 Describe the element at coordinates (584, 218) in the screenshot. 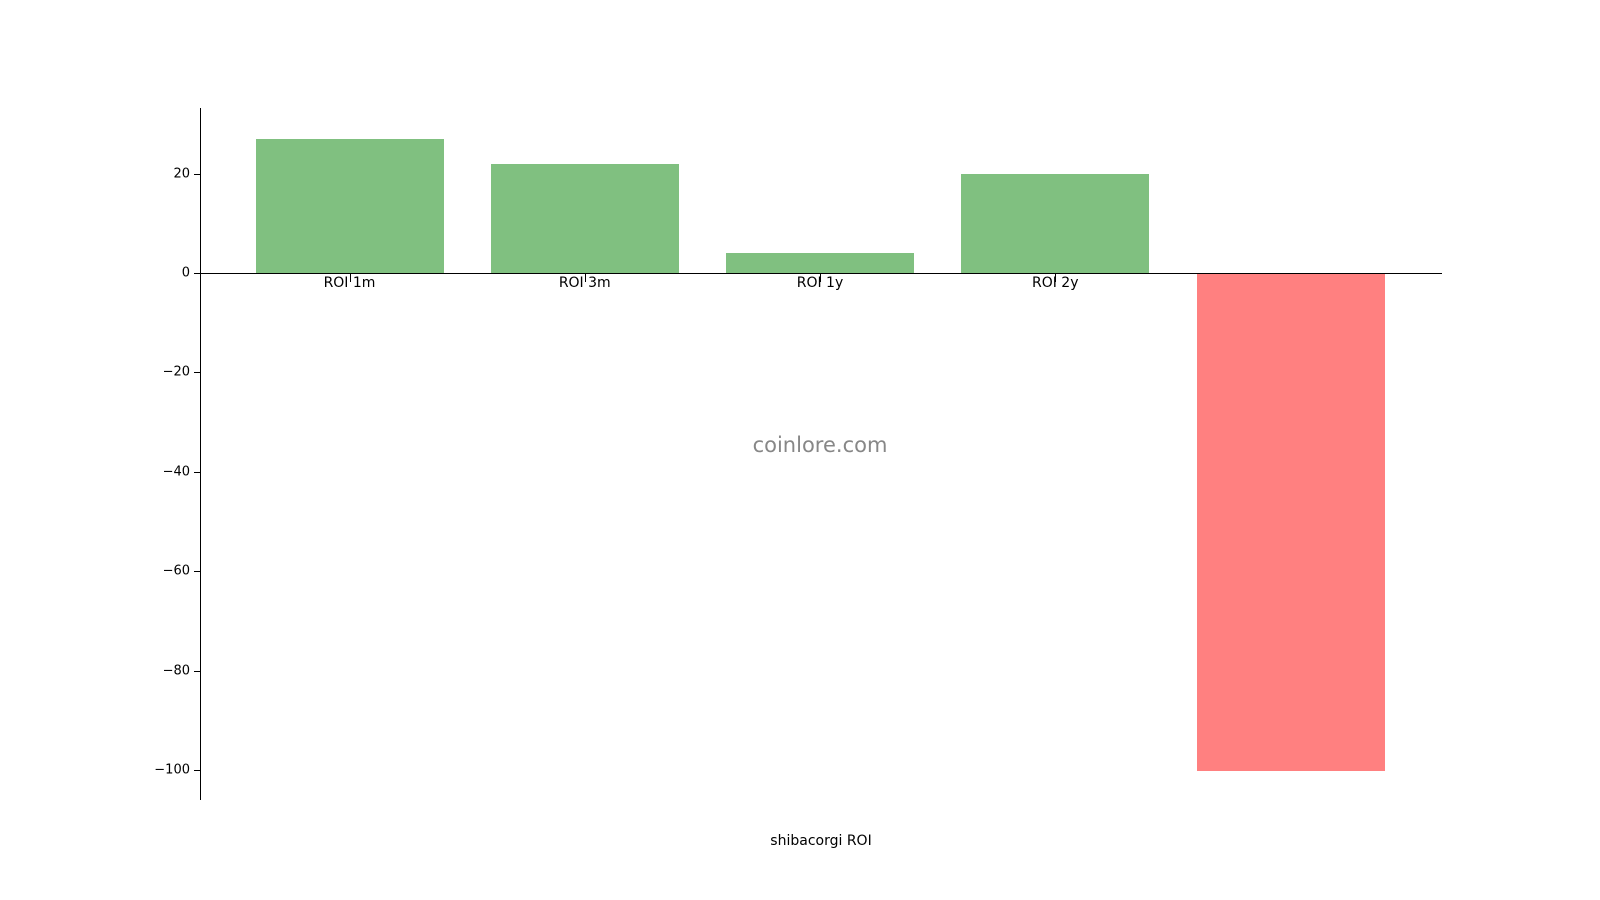

I see `bar-roi-3m` at that location.